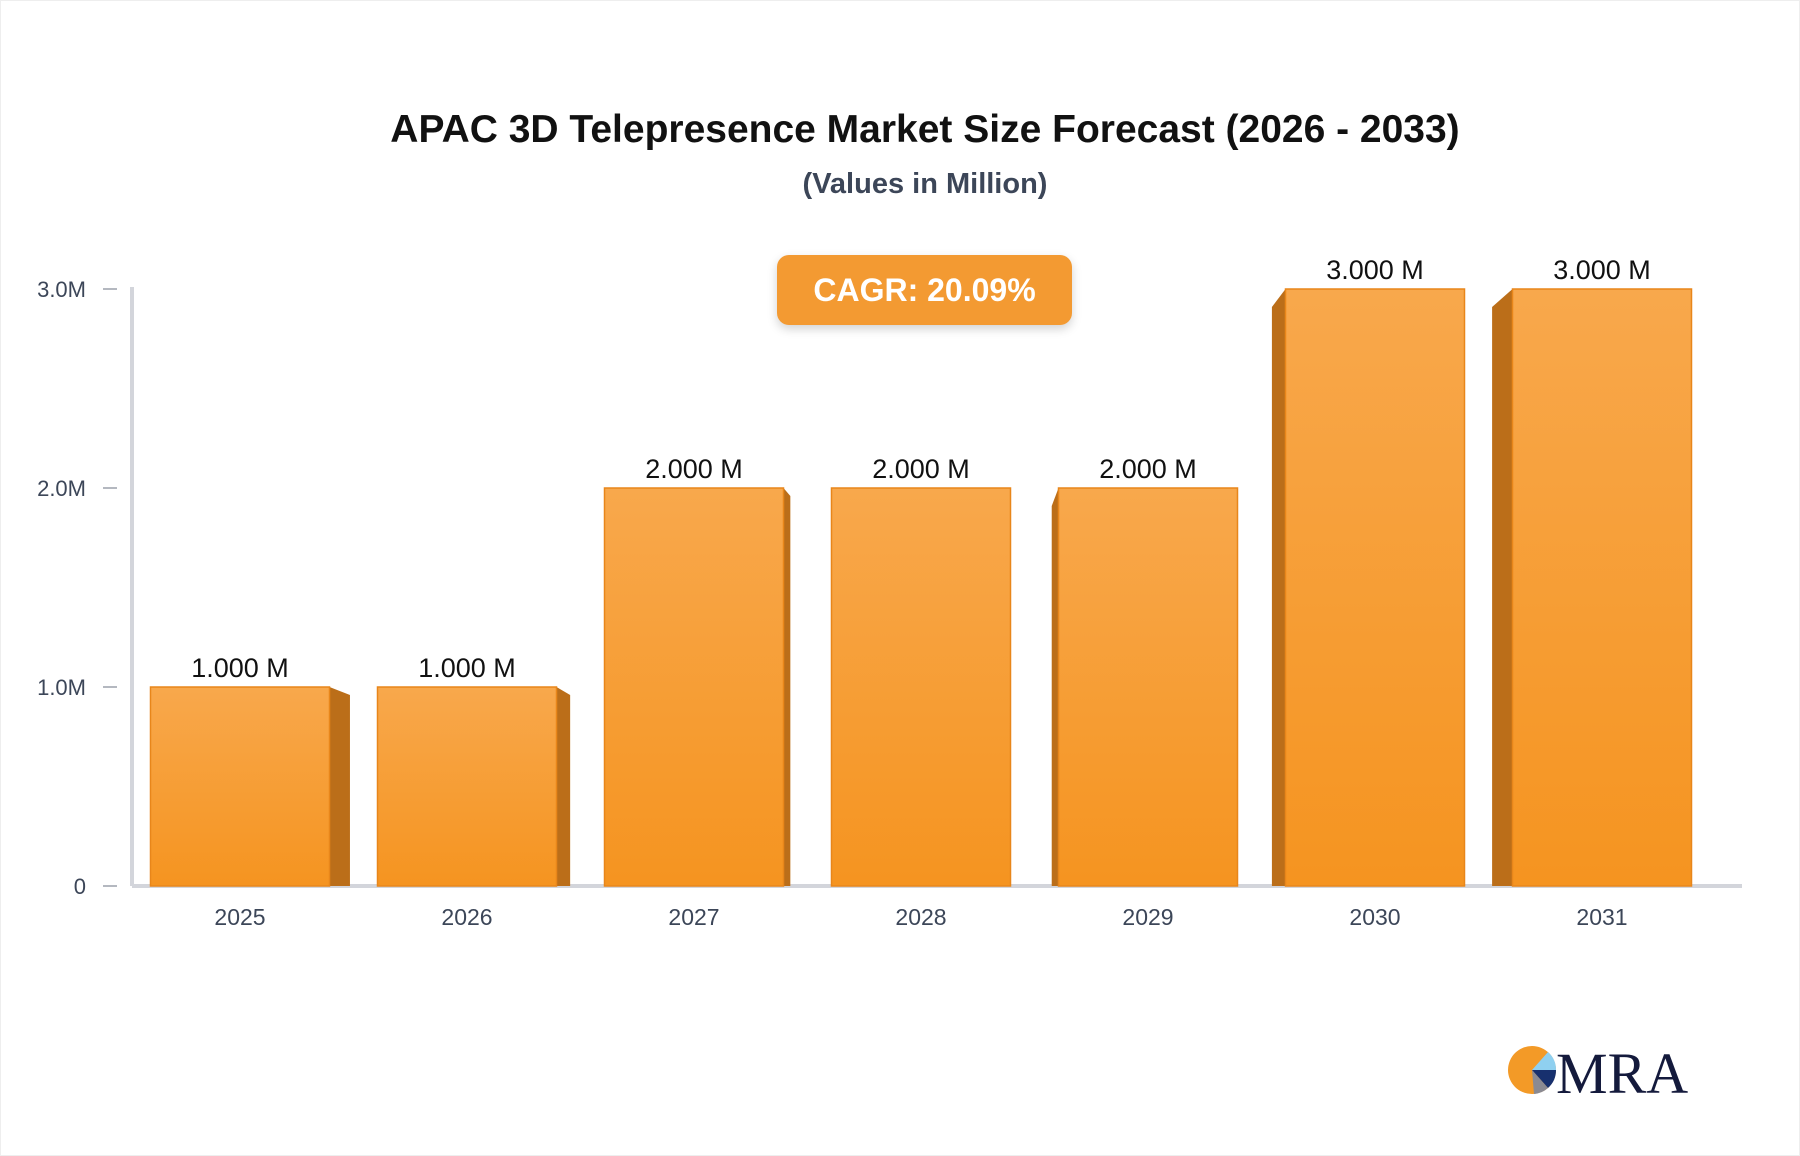 Image resolution: width=1800 pixels, height=1156 pixels. What do you see at coordinates (693, 917) in the screenshot?
I see `x-tick-label: 2027` at bounding box center [693, 917].